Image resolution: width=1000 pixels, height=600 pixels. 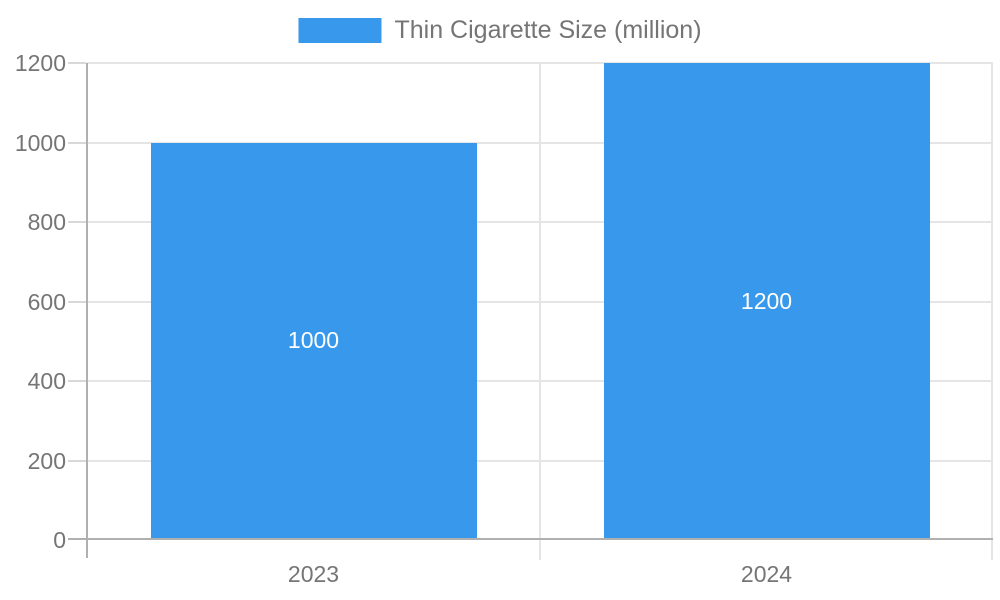 What do you see at coordinates (46, 222) in the screenshot?
I see `y-axis-tick-label: 800` at bounding box center [46, 222].